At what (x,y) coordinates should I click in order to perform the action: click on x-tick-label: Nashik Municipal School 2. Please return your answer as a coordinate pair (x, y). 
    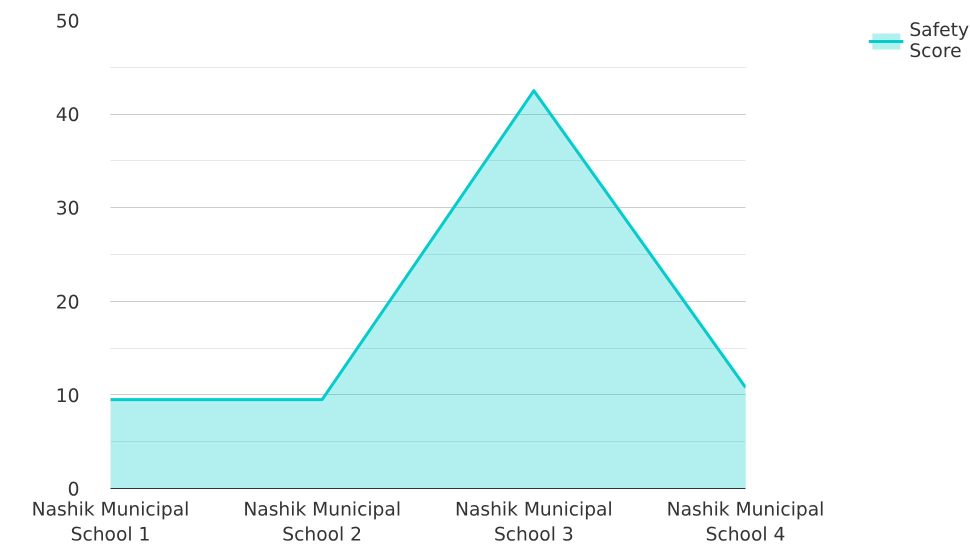
    Looking at the image, I should click on (322, 523).